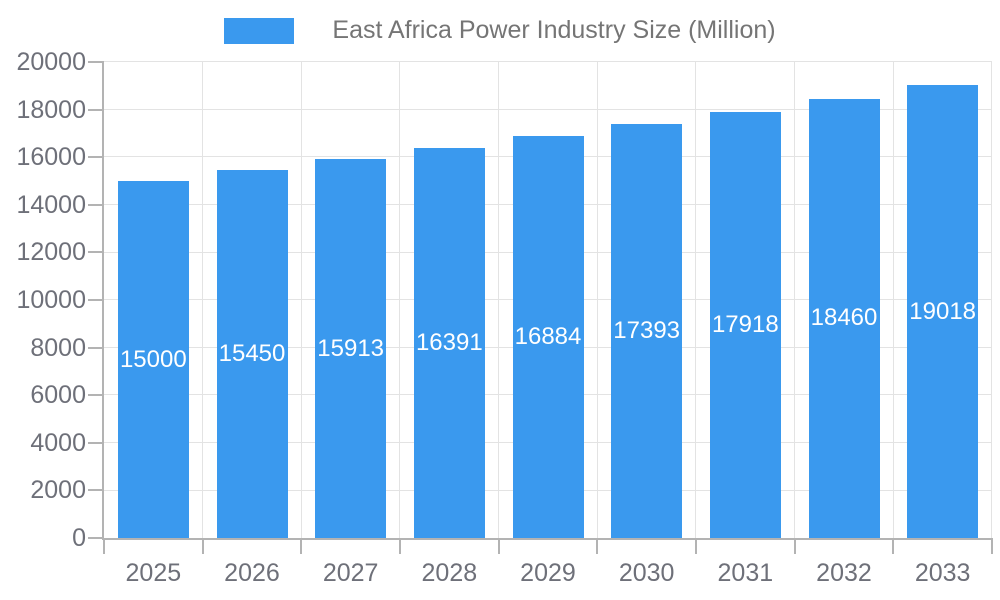 The image size is (1000, 600). What do you see at coordinates (51, 252) in the screenshot?
I see `y-axis-tick-label: 12000` at bounding box center [51, 252].